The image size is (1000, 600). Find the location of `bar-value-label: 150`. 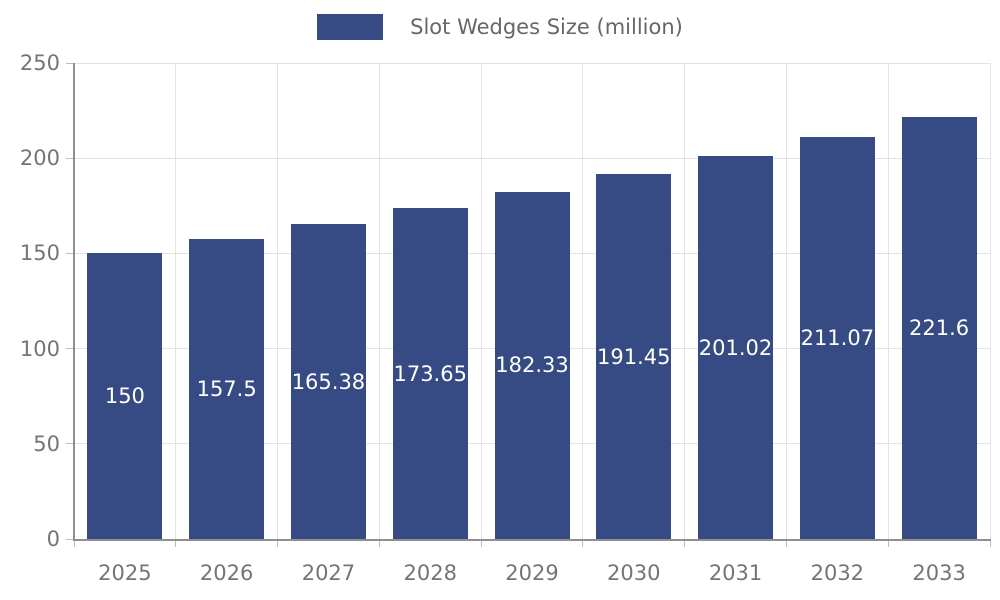

bar-value-label: 150 is located at coordinates (124, 396).